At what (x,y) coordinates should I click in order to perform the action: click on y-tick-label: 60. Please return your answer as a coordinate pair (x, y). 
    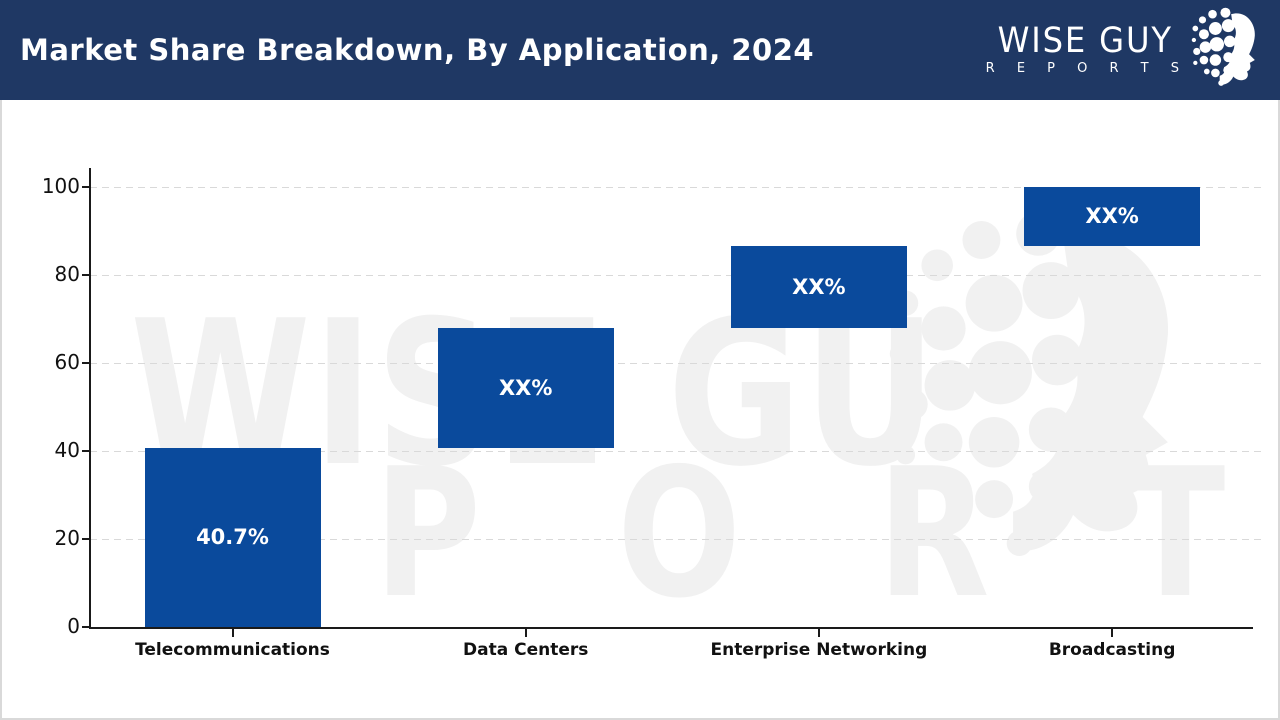
    Looking at the image, I should click on (67, 362).